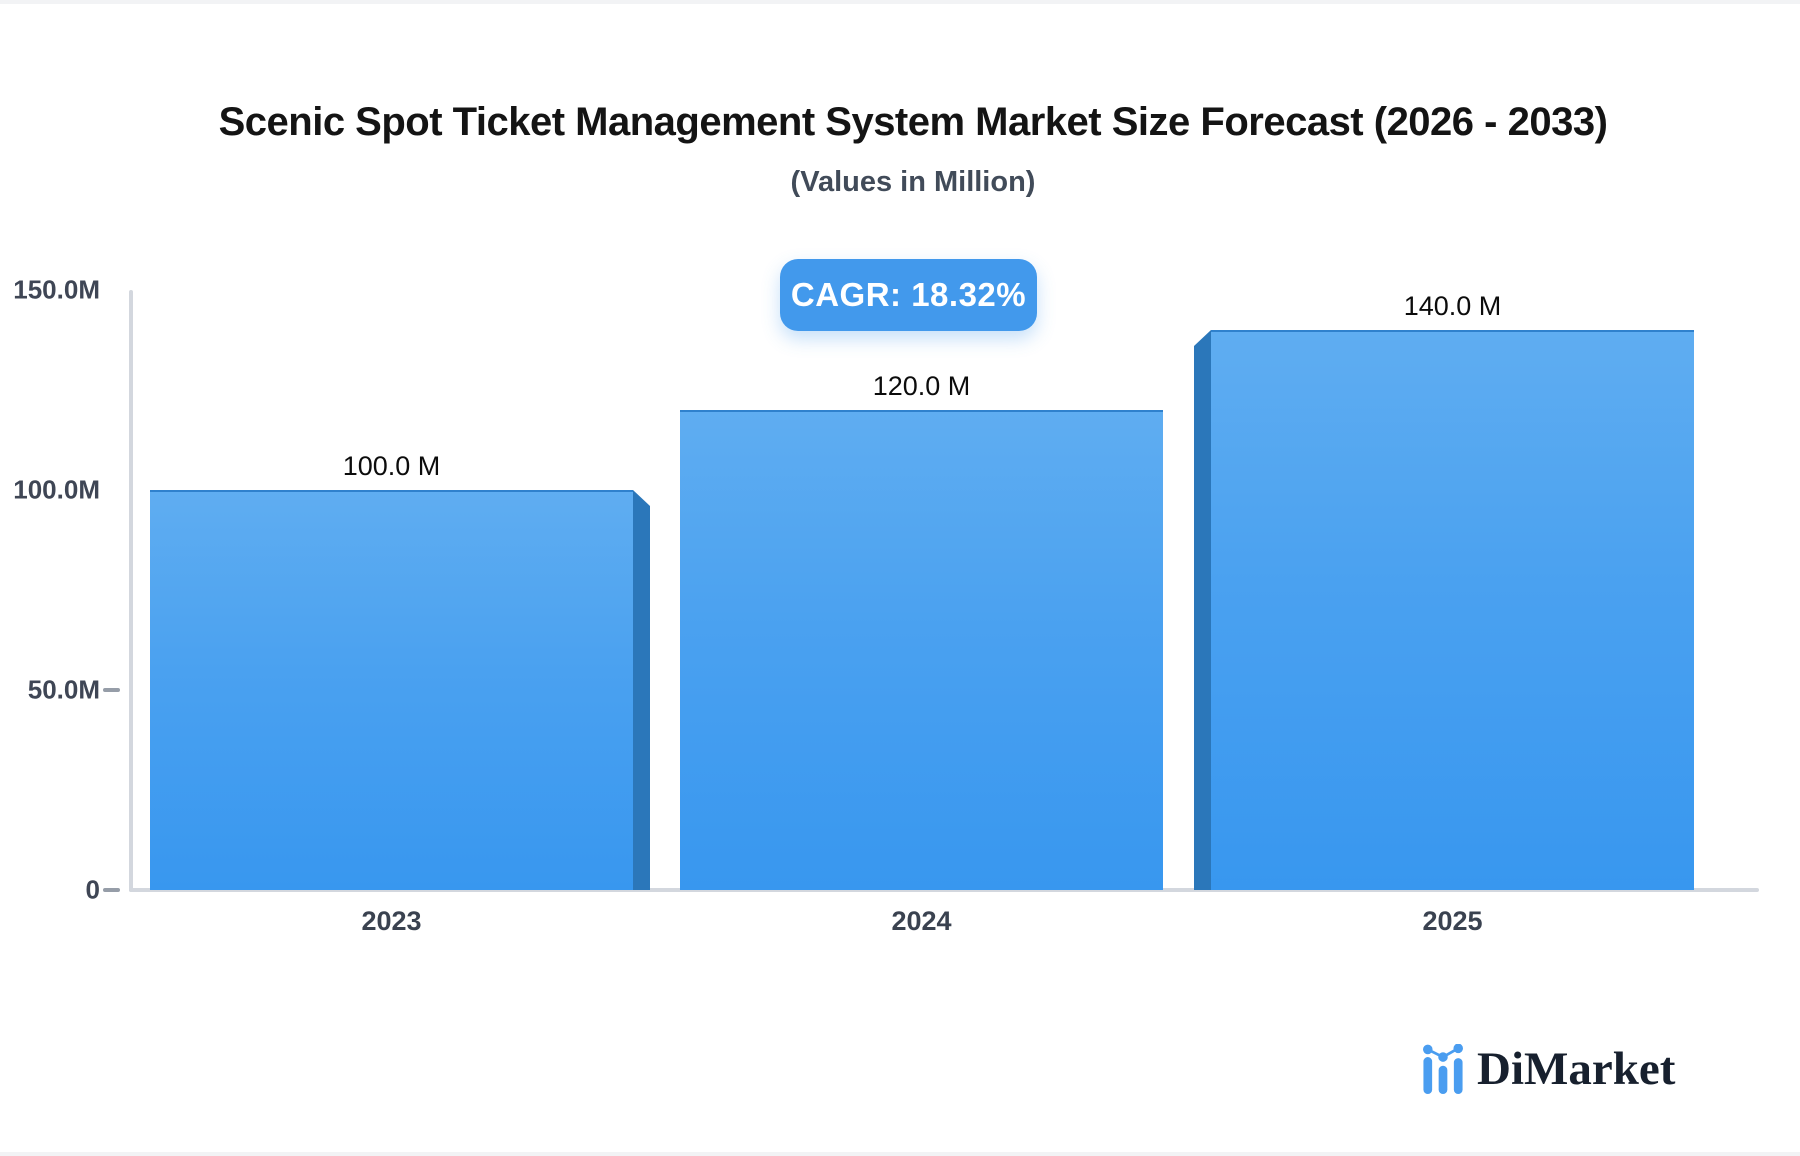 The height and width of the screenshot is (1156, 1800). I want to click on cagr-badge: CAGR: 18.32%, so click(908, 295).